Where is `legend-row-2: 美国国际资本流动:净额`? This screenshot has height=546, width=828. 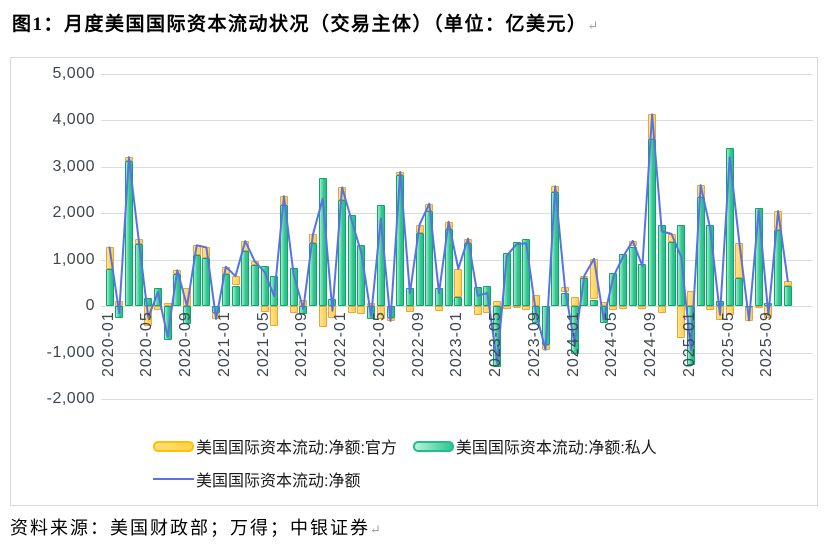
legend-row-2: 美国国际资本流动:净额 is located at coordinates (260, 479).